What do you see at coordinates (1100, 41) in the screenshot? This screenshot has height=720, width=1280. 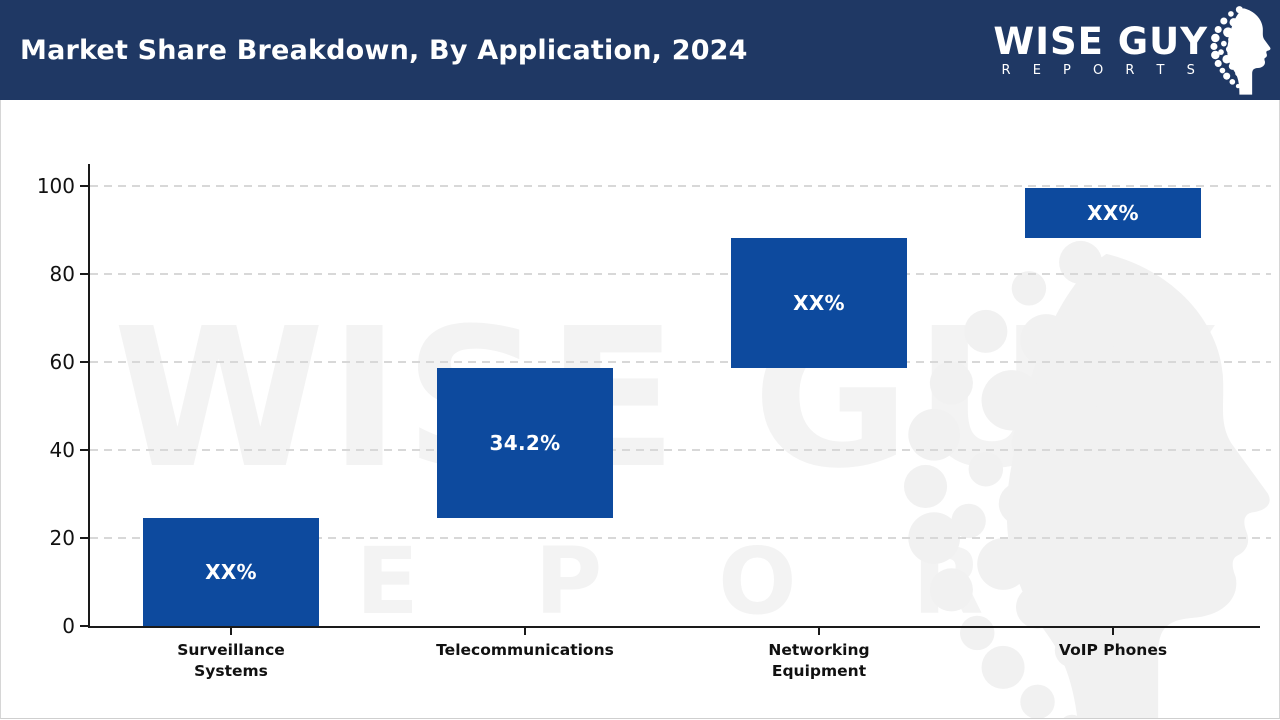 I see `logo-wordmark: WISE GUY` at bounding box center [1100, 41].